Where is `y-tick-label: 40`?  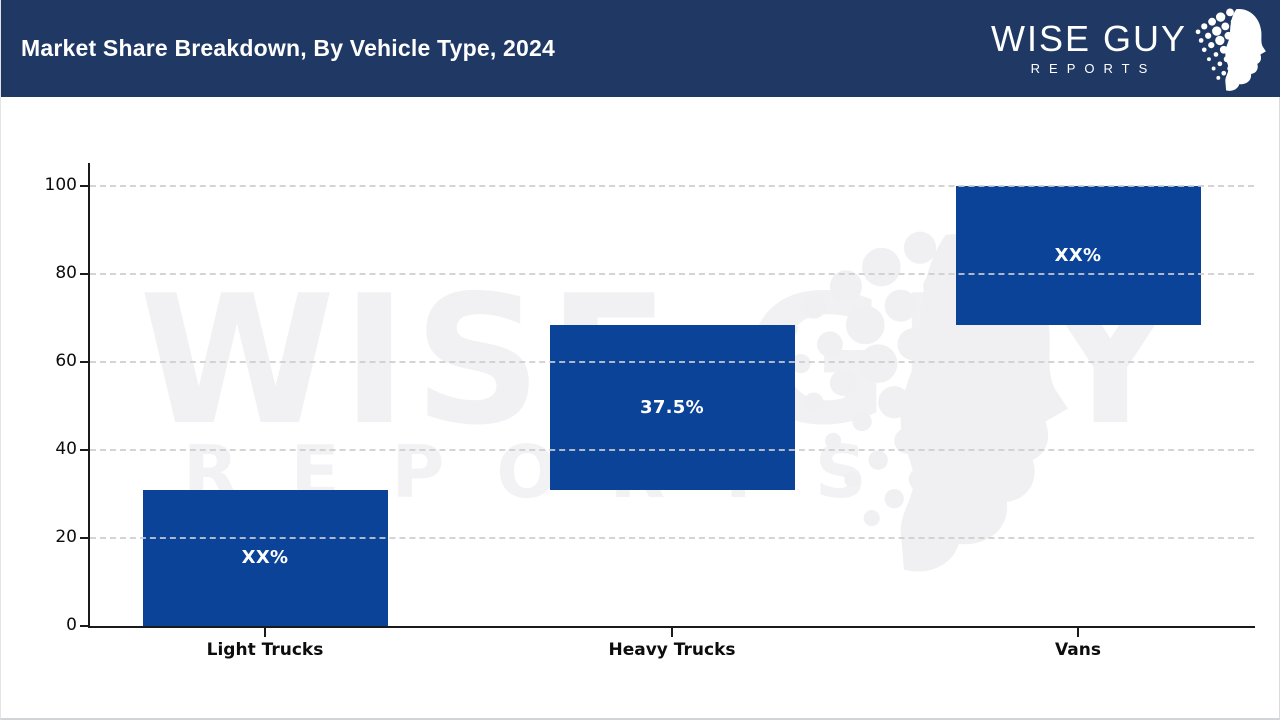 y-tick-label: 40 is located at coordinates (66, 449).